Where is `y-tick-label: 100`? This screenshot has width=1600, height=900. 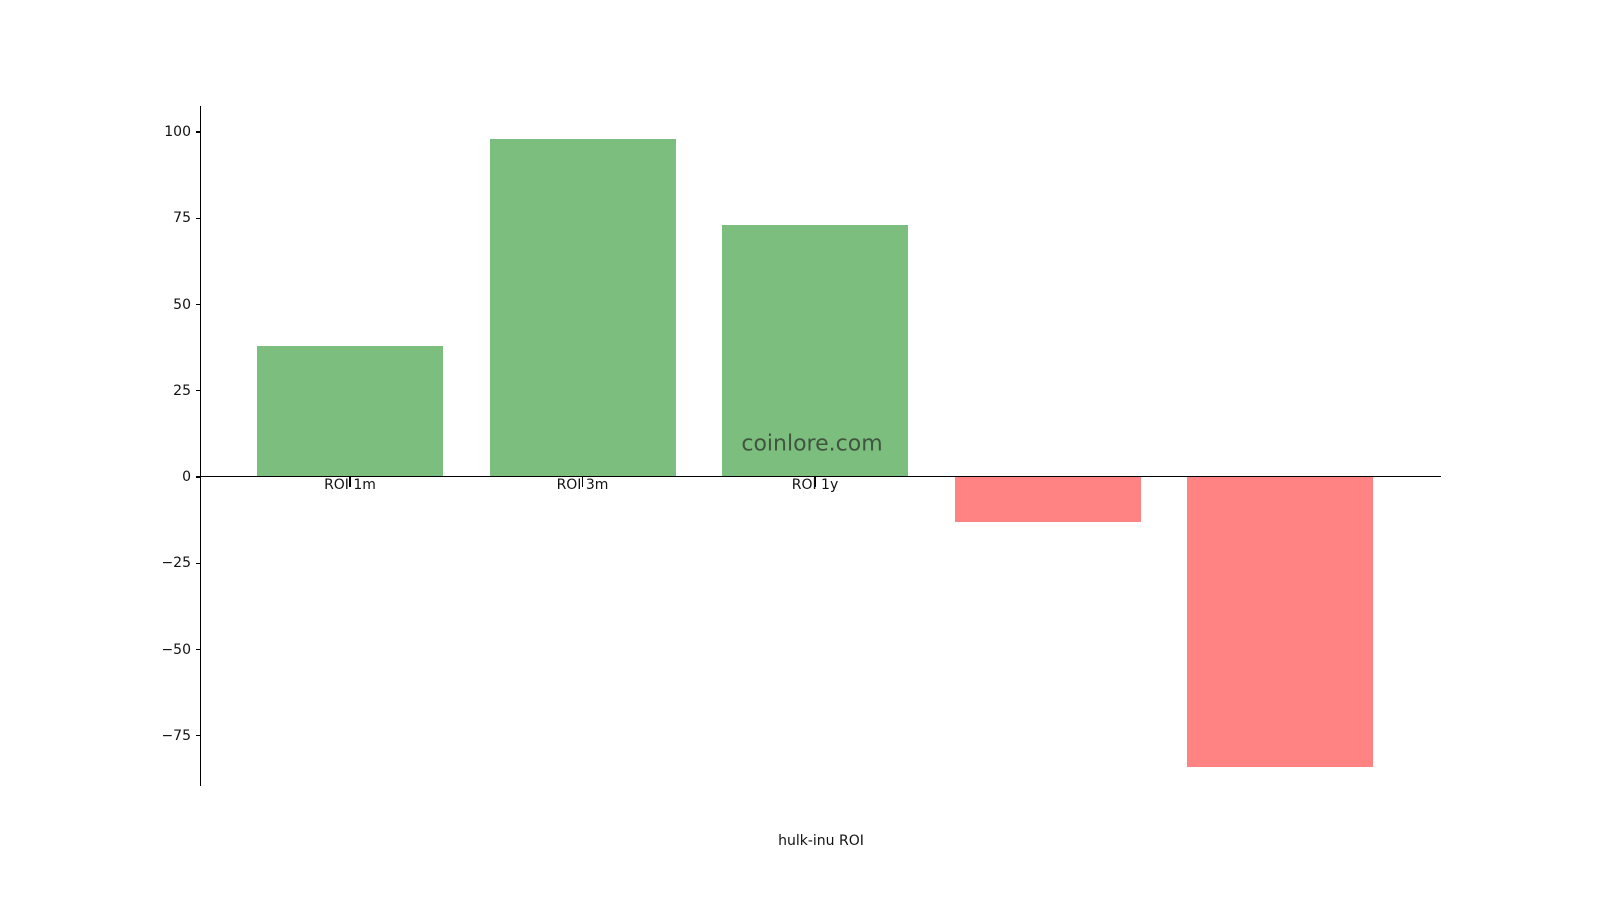 y-tick-label: 100 is located at coordinates (177, 132).